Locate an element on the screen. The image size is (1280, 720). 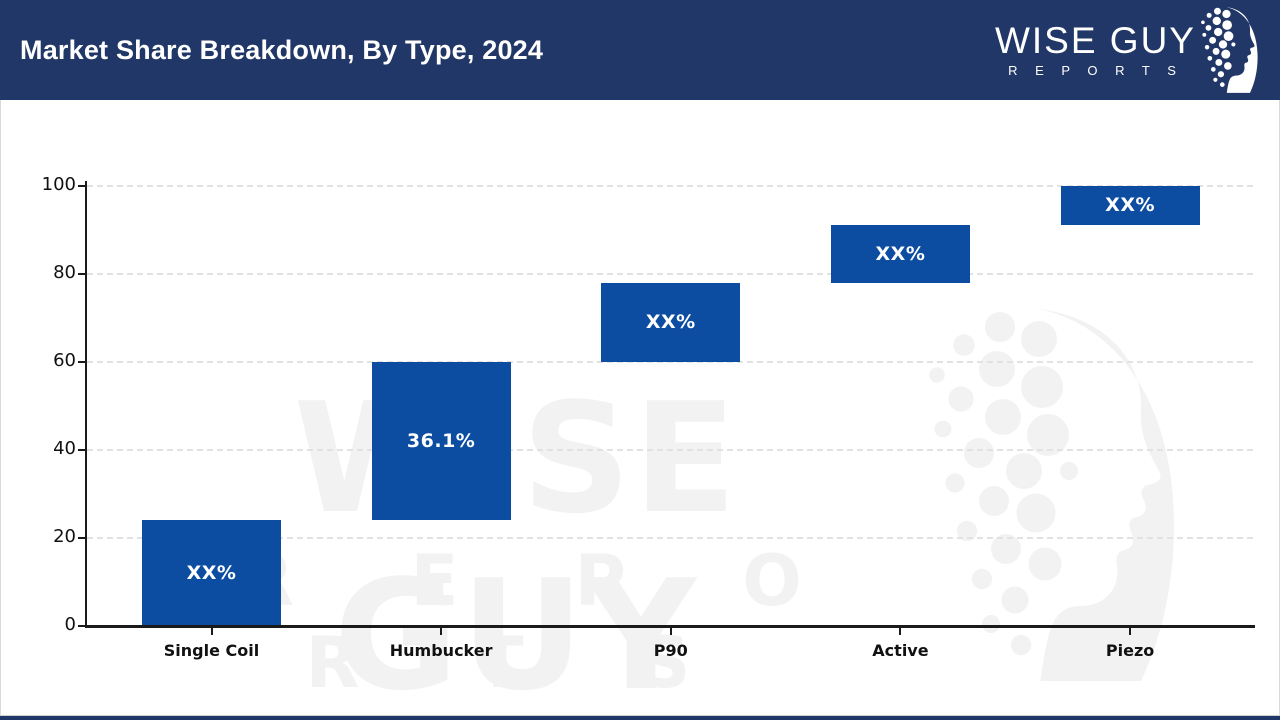
bar-p90: XX% is located at coordinates (671, 322).